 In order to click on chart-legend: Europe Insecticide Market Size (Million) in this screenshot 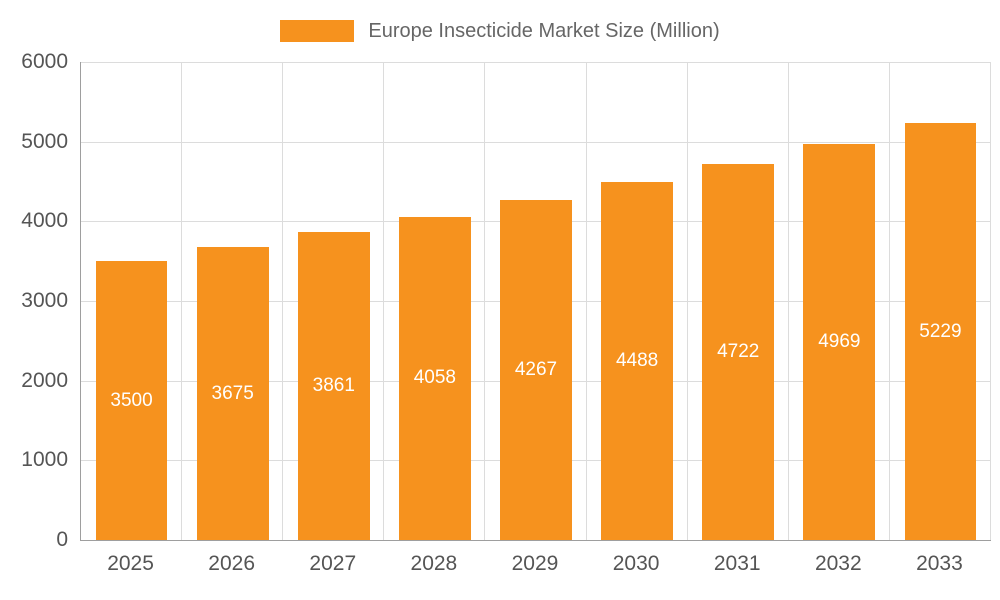, I will do `click(500, 31)`.